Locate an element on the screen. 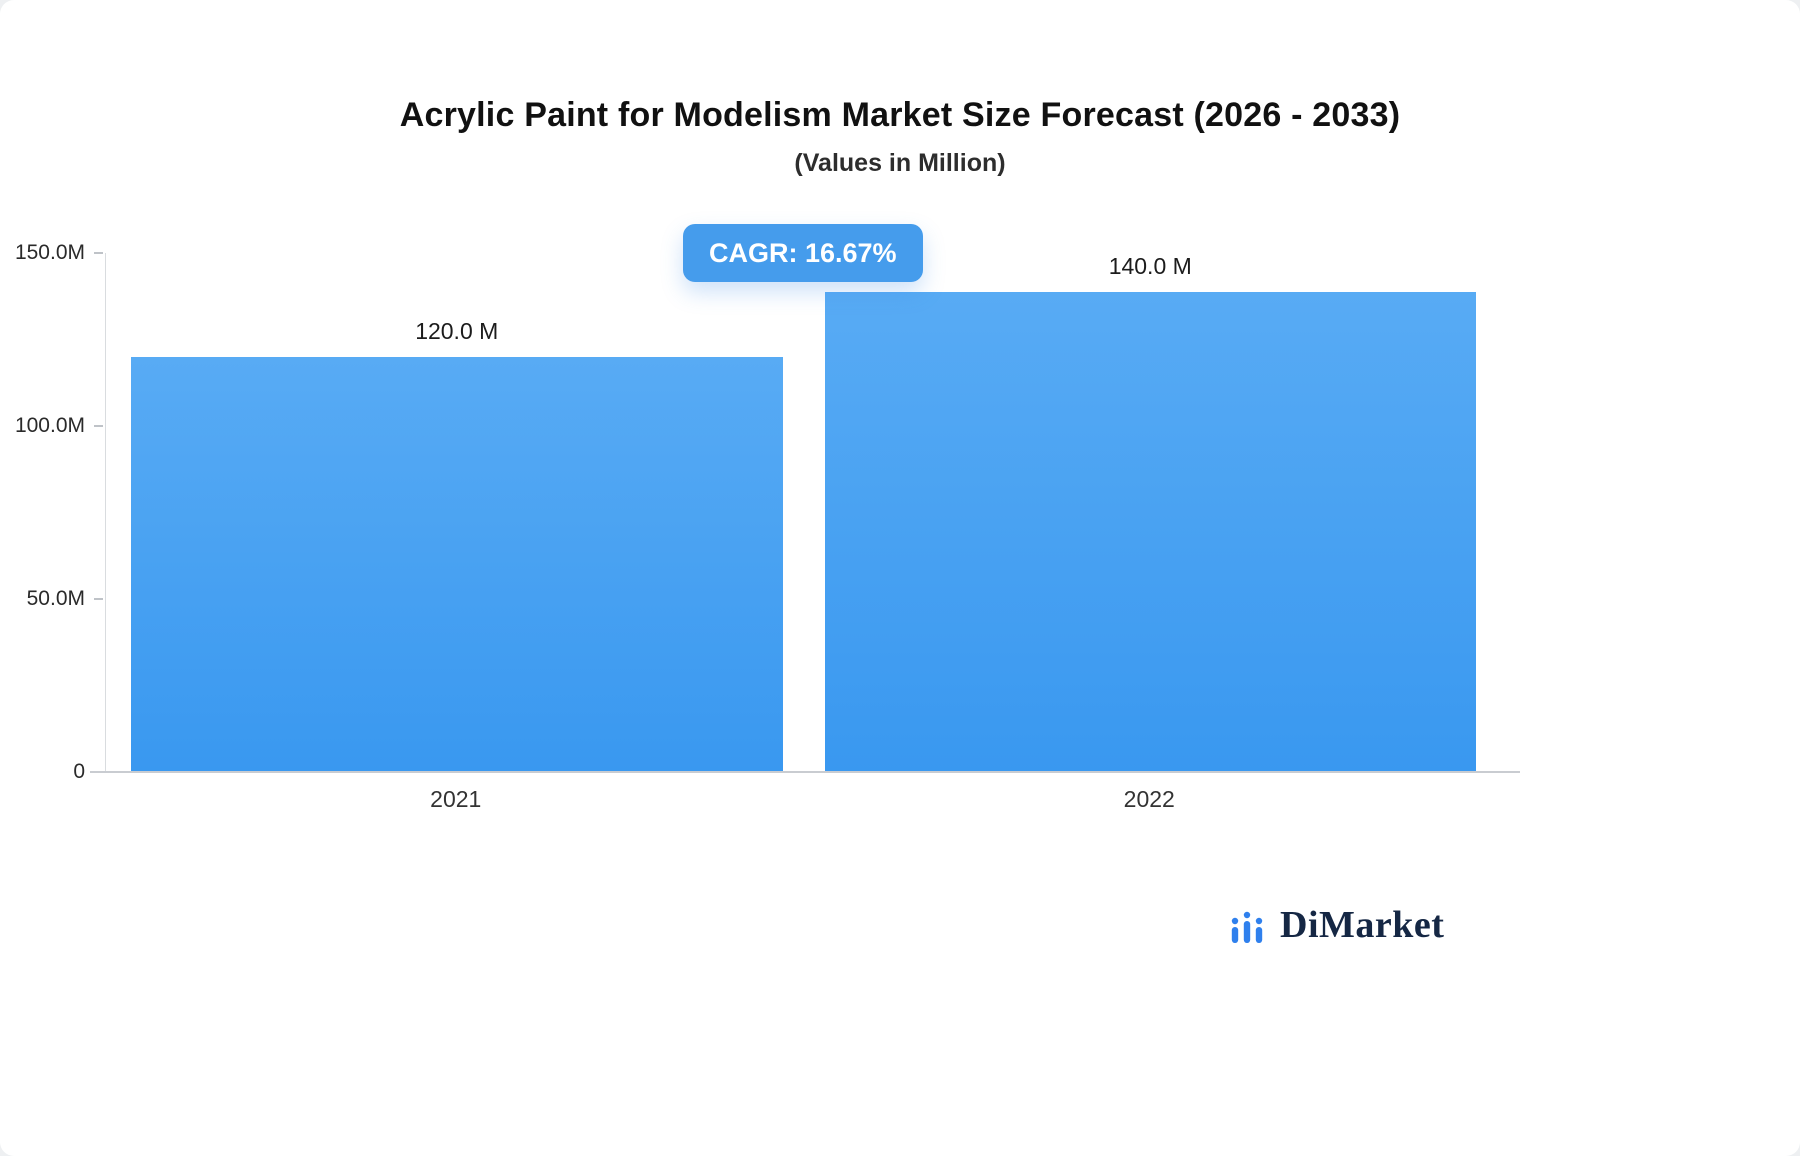  x-axis-baseline is located at coordinates (805, 772).